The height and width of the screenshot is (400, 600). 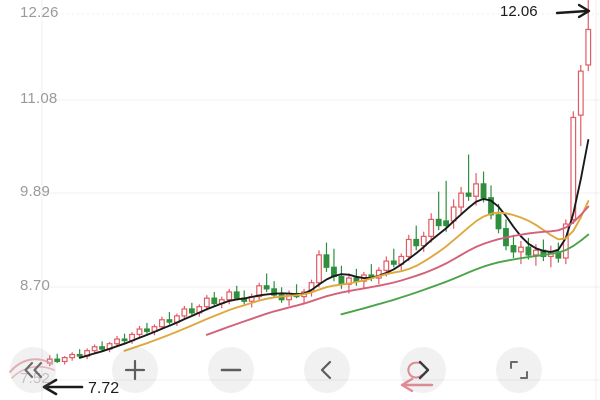 I want to click on annotation-pink-scribble-icon, so click(x=32, y=368).